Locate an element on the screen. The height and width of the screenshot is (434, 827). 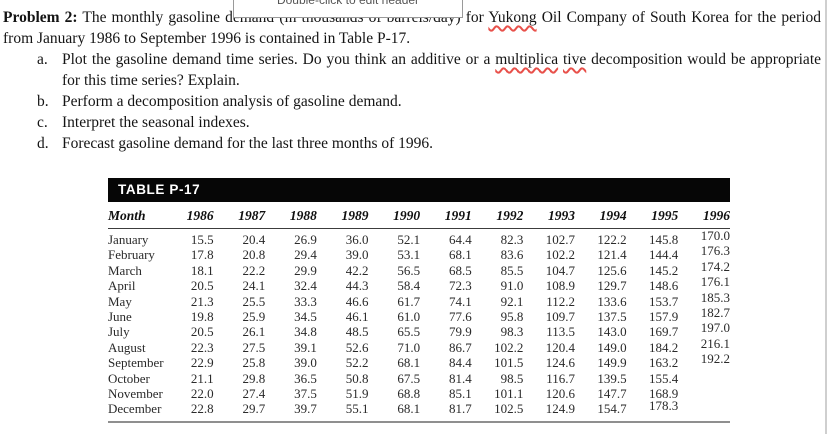
column-header-year: 1993 is located at coordinates (549, 216).